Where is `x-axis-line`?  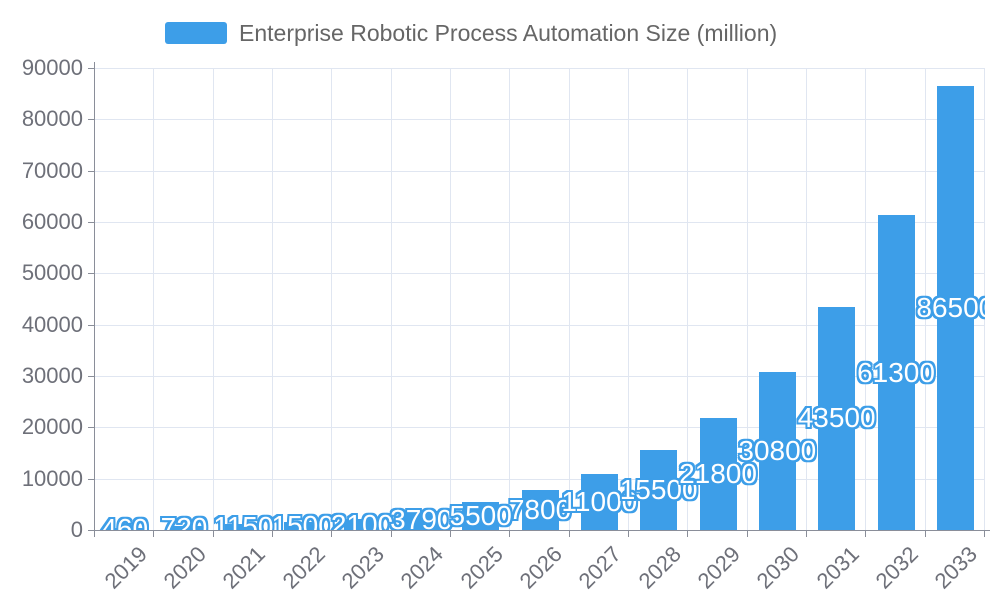
x-axis-line is located at coordinates (539, 530).